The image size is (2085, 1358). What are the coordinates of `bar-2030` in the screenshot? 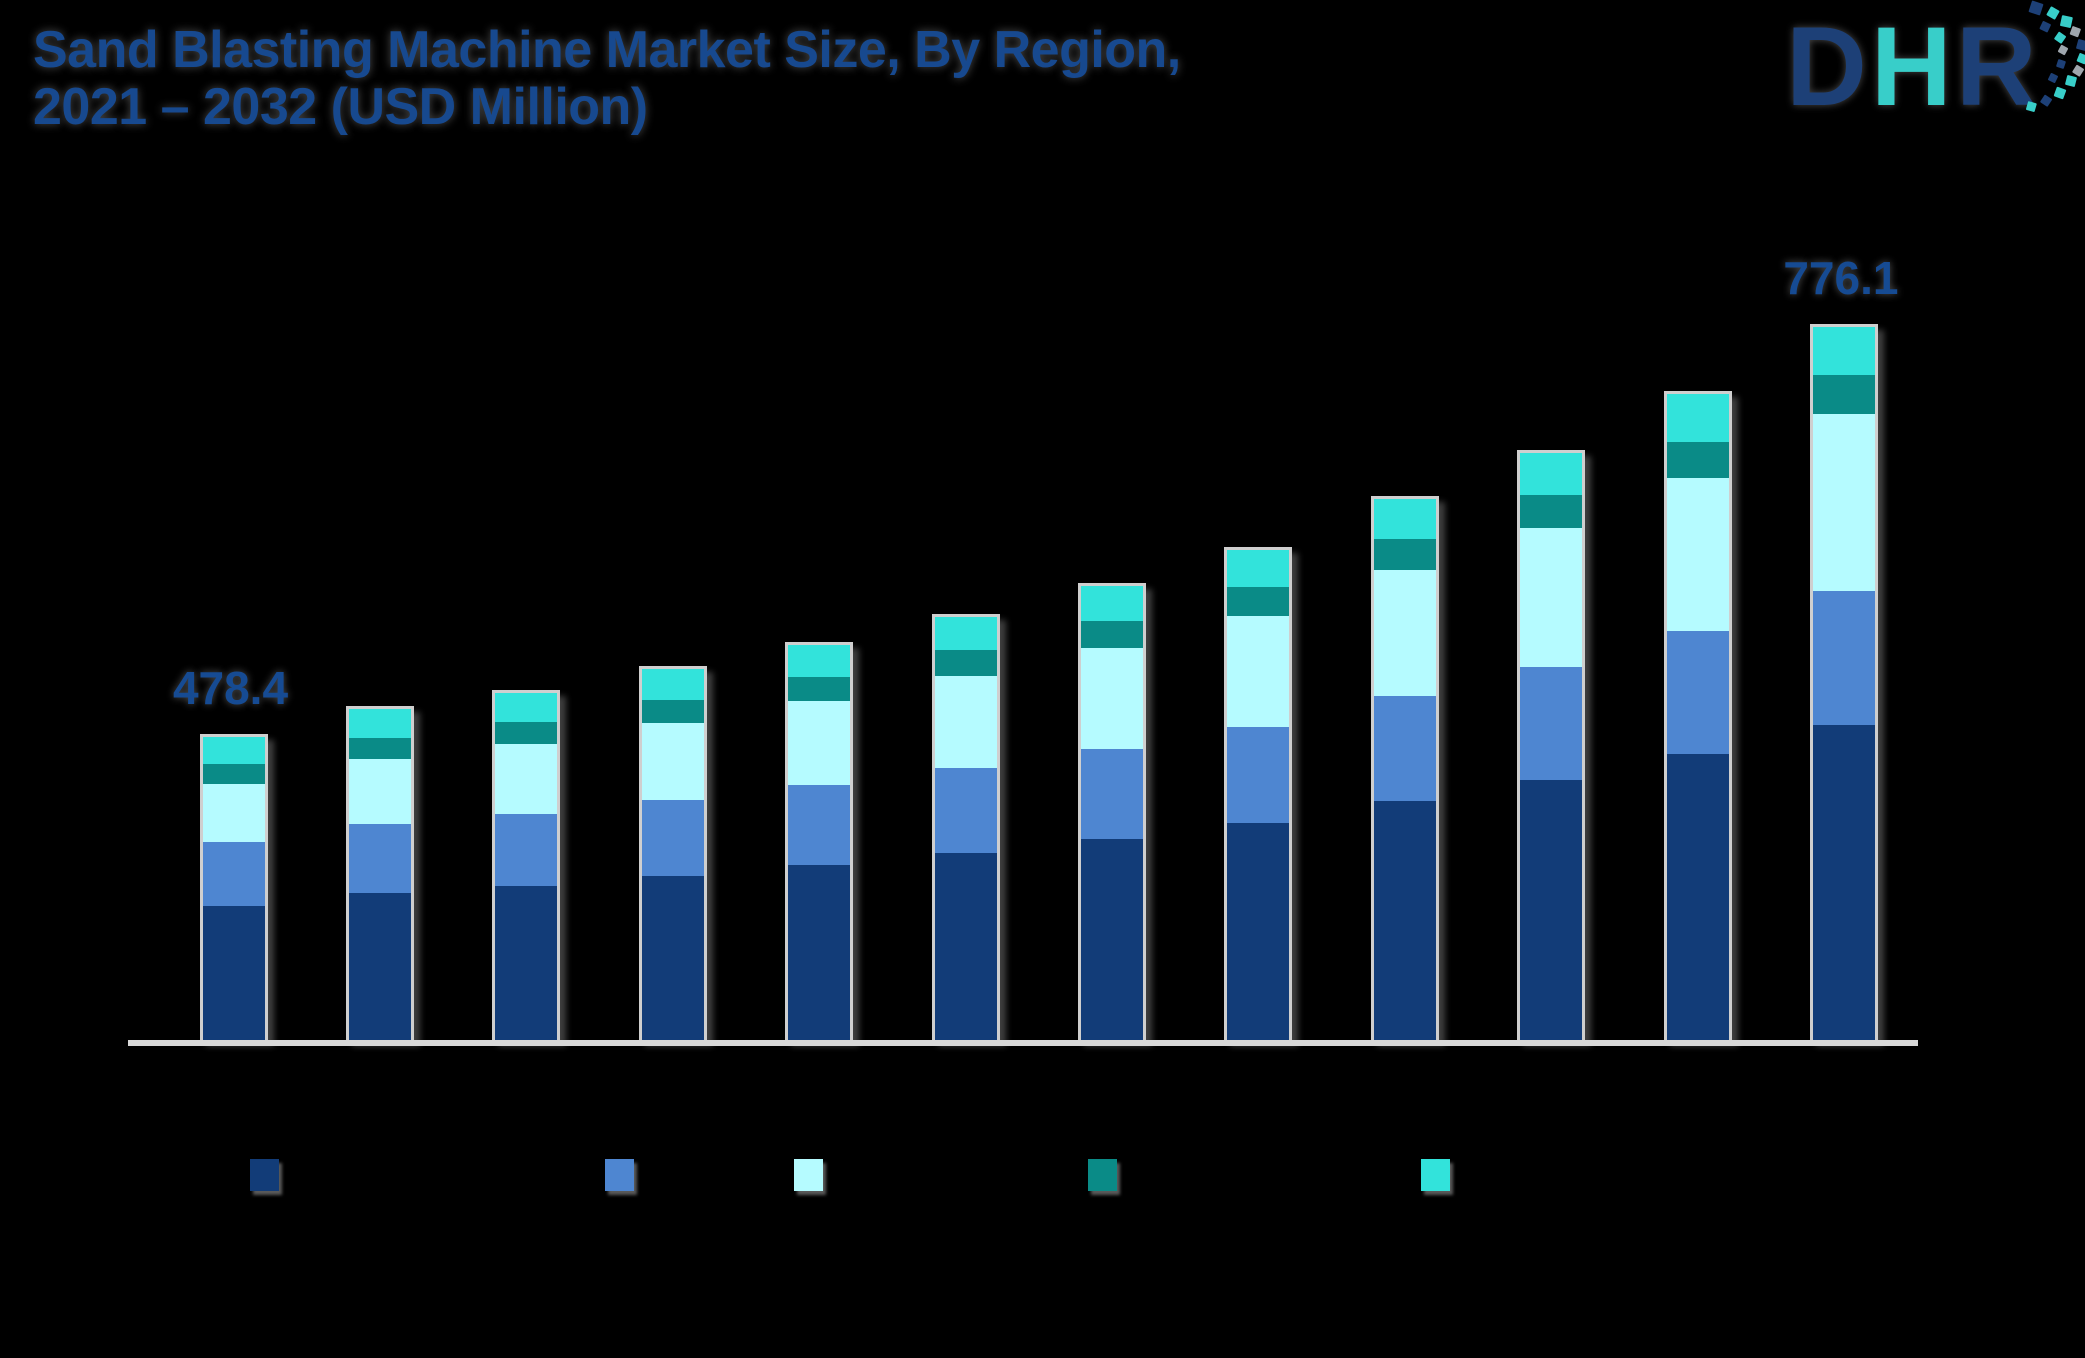 It's located at (1551, 745).